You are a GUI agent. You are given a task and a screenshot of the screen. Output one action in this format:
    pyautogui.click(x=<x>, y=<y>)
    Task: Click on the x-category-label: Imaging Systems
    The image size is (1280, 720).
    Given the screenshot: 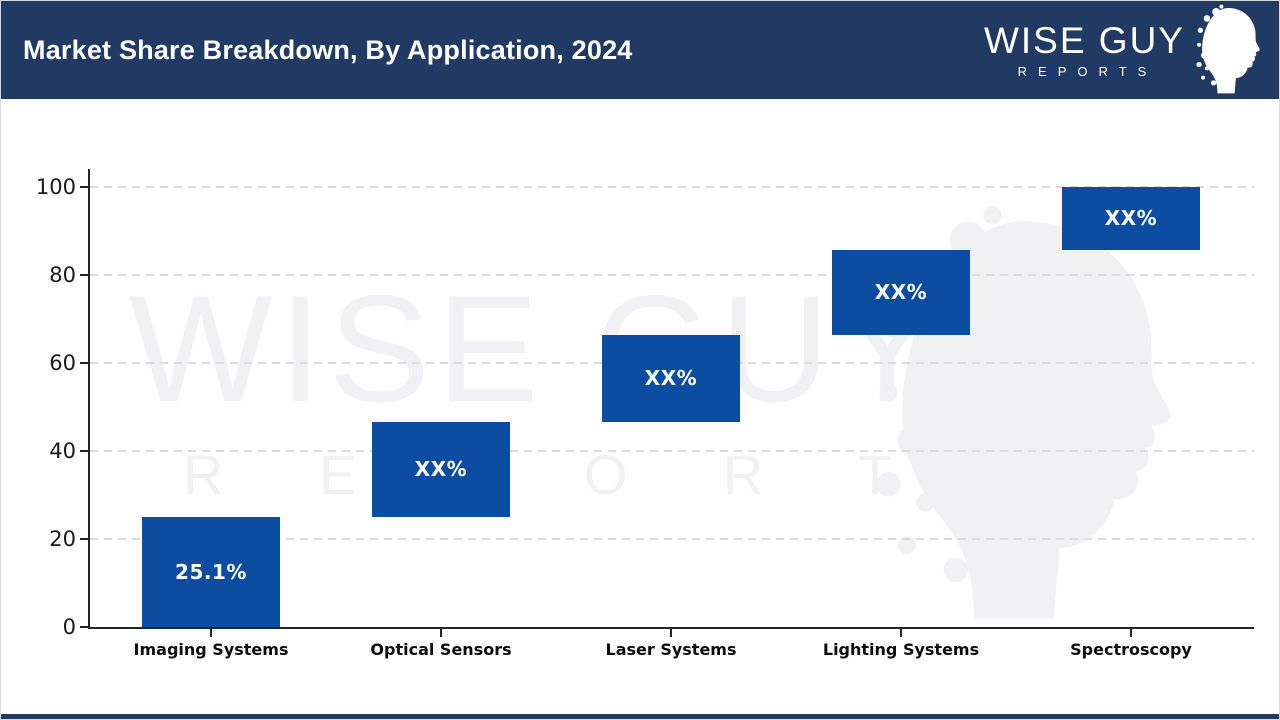 What is the action you would take?
    pyautogui.click(x=211, y=649)
    